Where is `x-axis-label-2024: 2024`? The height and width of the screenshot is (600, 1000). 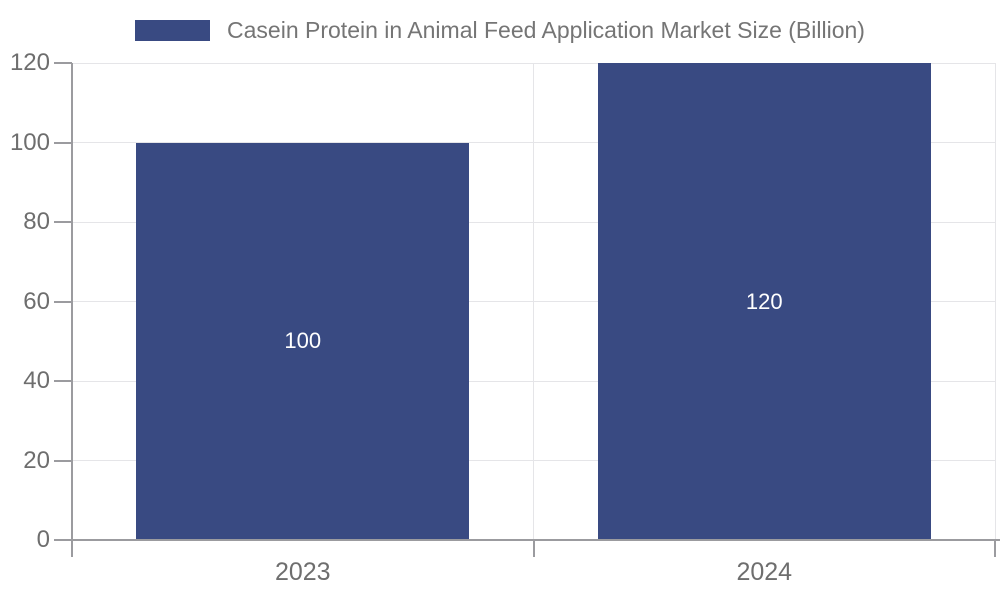
x-axis-label-2024: 2024 is located at coordinates (764, 572).